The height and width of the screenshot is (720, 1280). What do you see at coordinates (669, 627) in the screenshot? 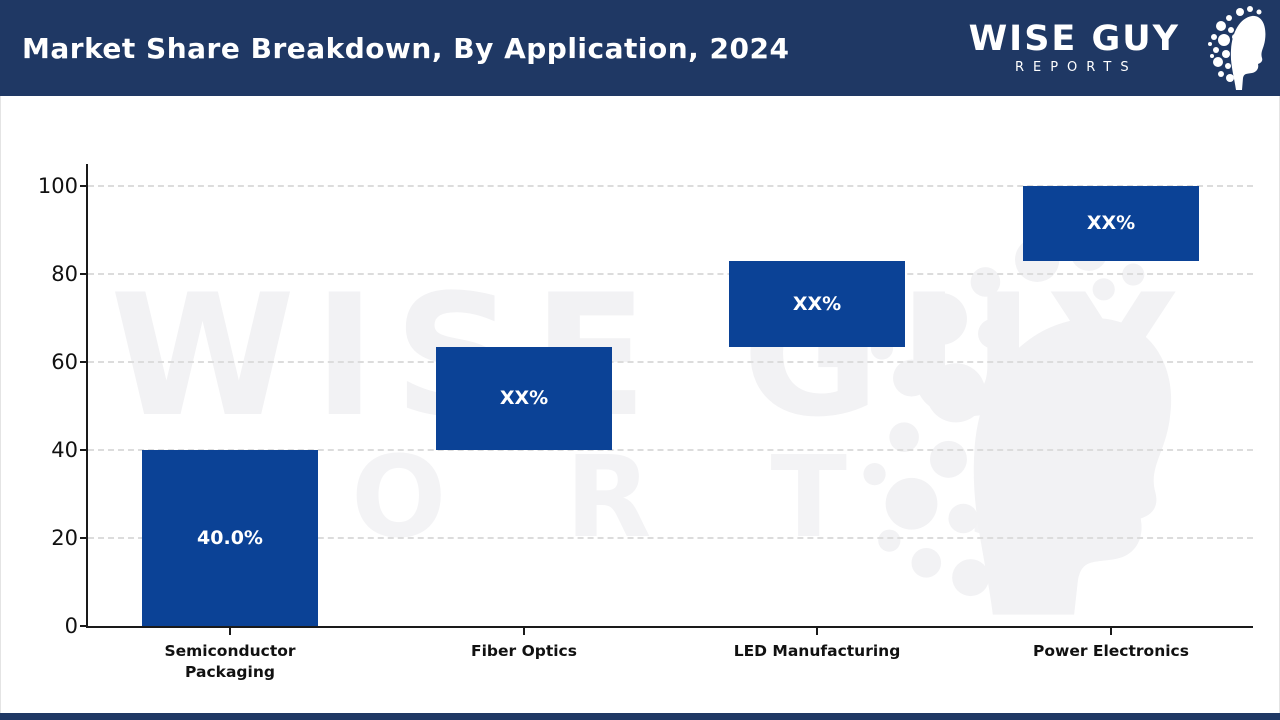
I see `x-axis-line` at bounding box center [669, 627].